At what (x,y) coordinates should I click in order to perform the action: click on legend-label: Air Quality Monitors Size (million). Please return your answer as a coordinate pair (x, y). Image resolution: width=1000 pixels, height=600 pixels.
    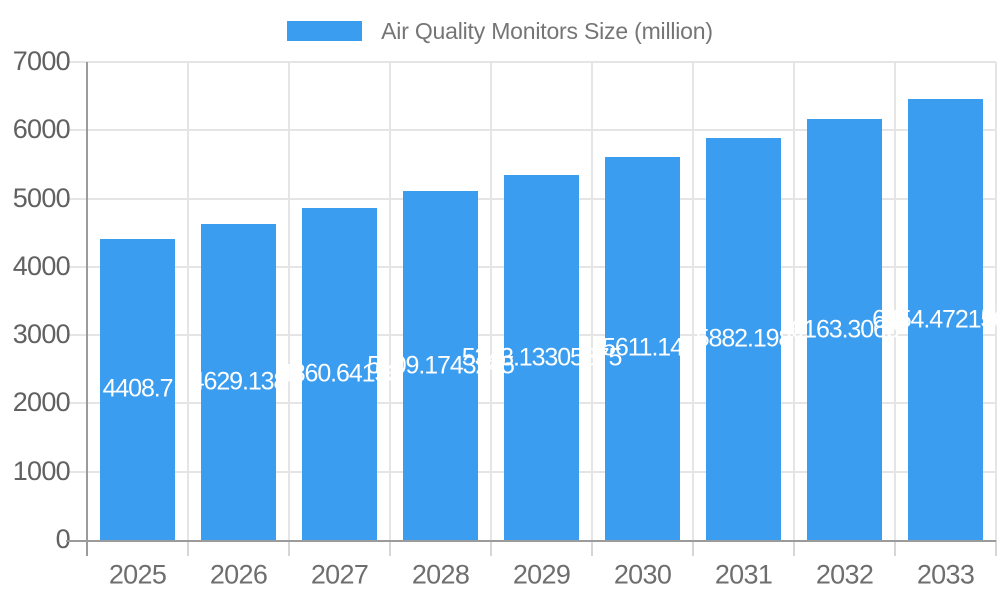
    Looking at the image, I should click on (547, 30).